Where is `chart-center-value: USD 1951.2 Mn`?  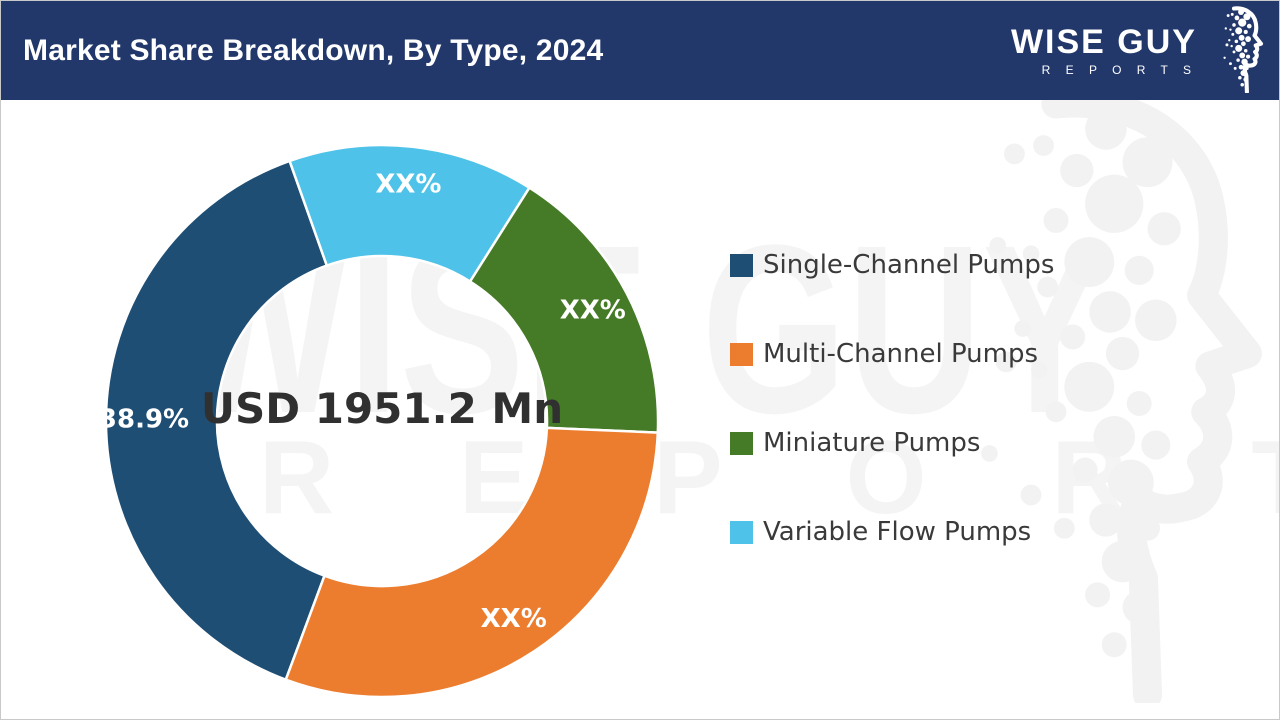 chart-center-value: USD 1951.2 Mn is located at coordinates (382, 408).